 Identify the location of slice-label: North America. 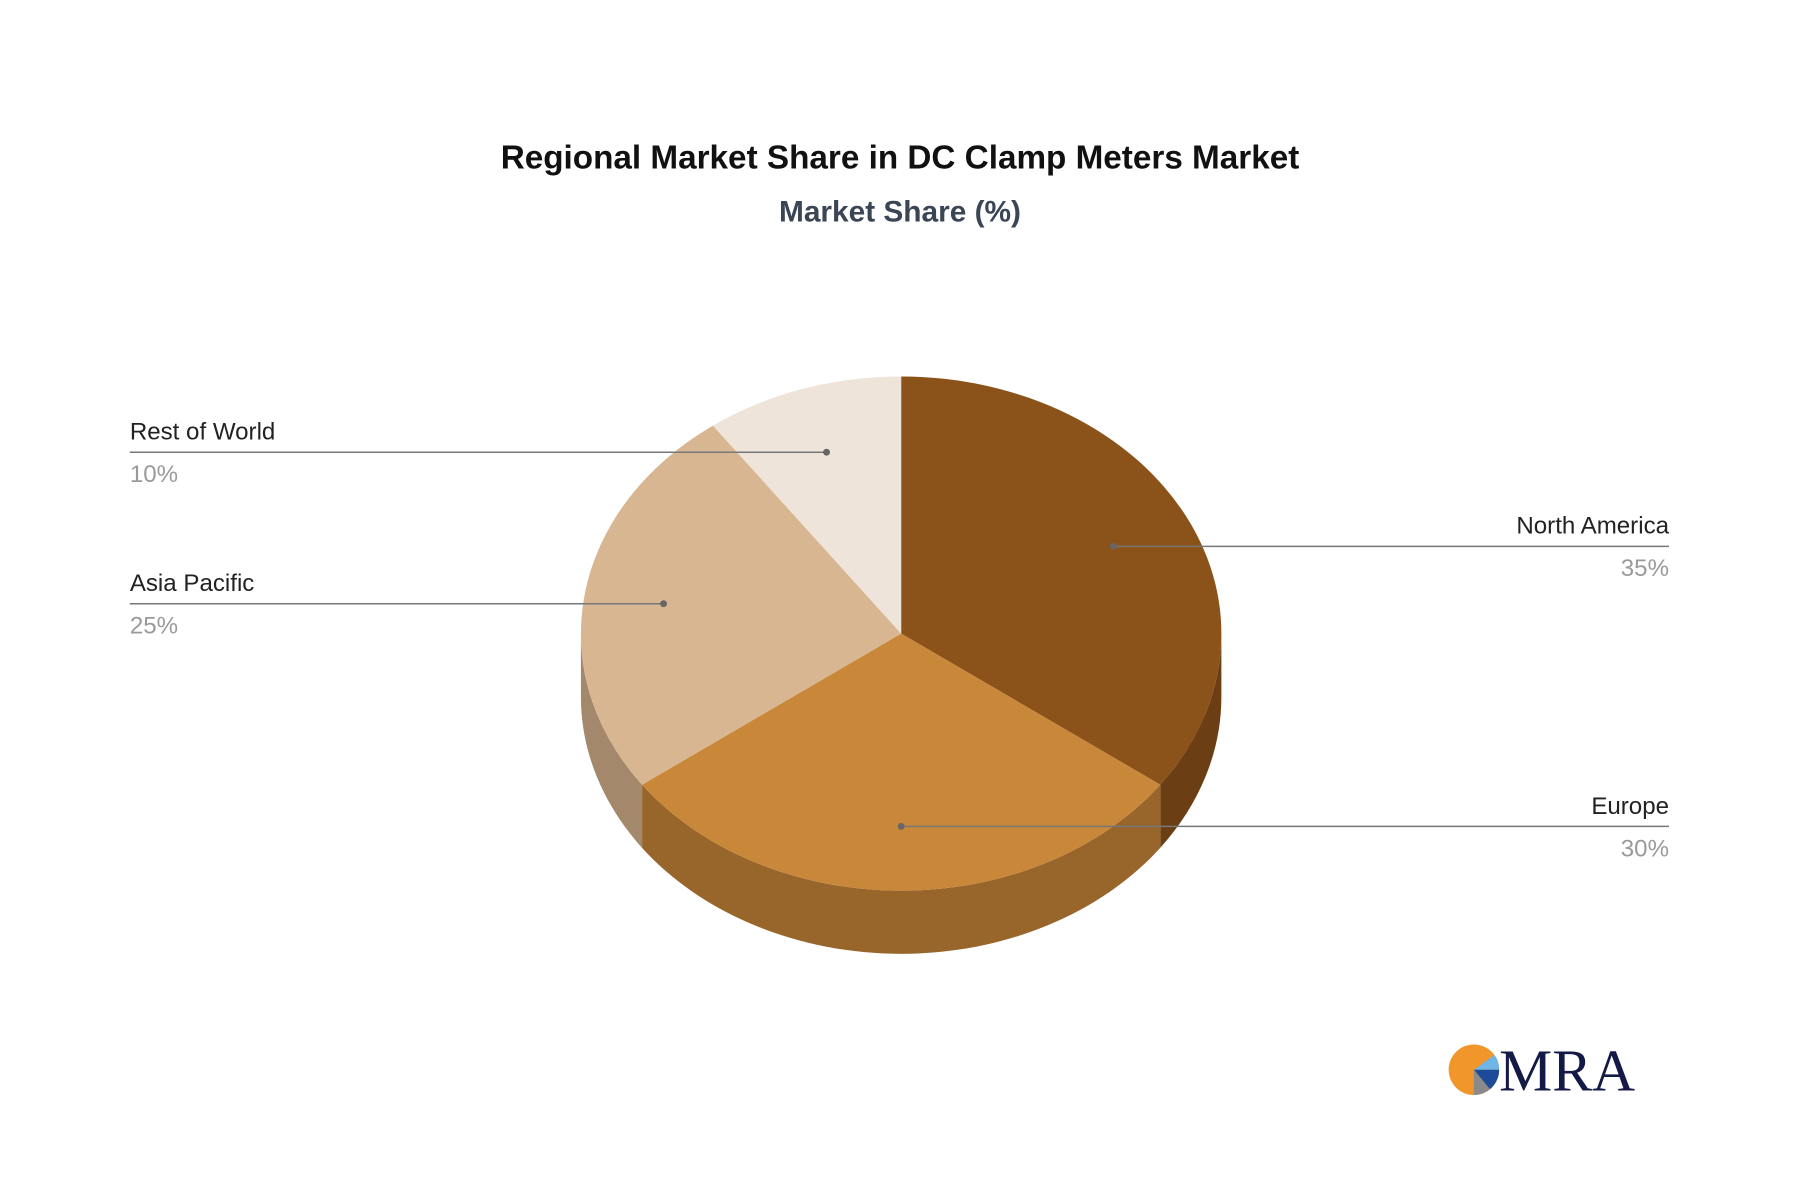
(1592, 526).